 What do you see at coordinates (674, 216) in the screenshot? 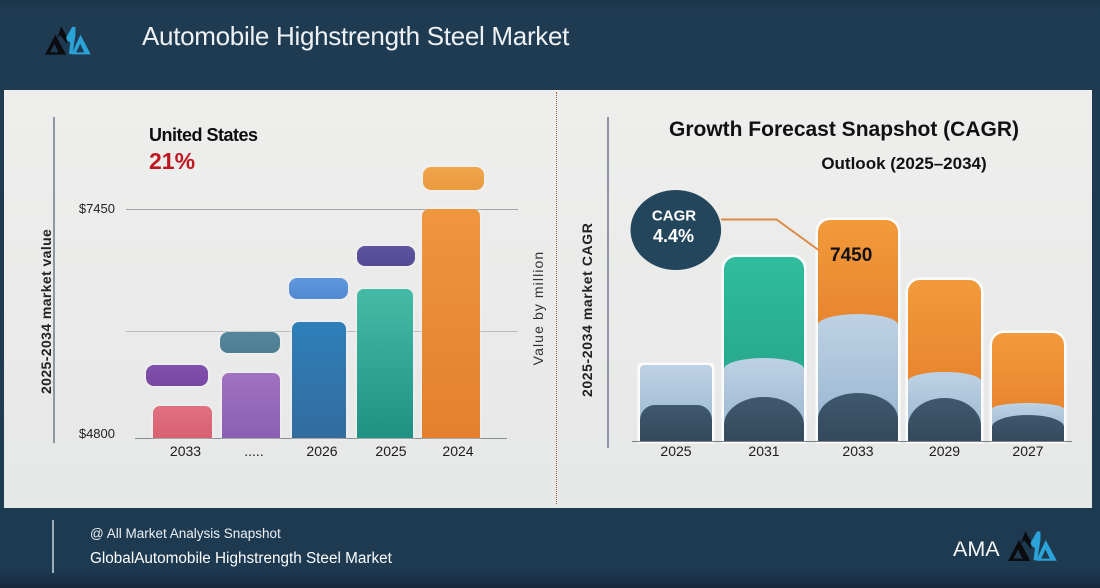
I see `svg-text: CAGR` at bounding box center [674, 216].